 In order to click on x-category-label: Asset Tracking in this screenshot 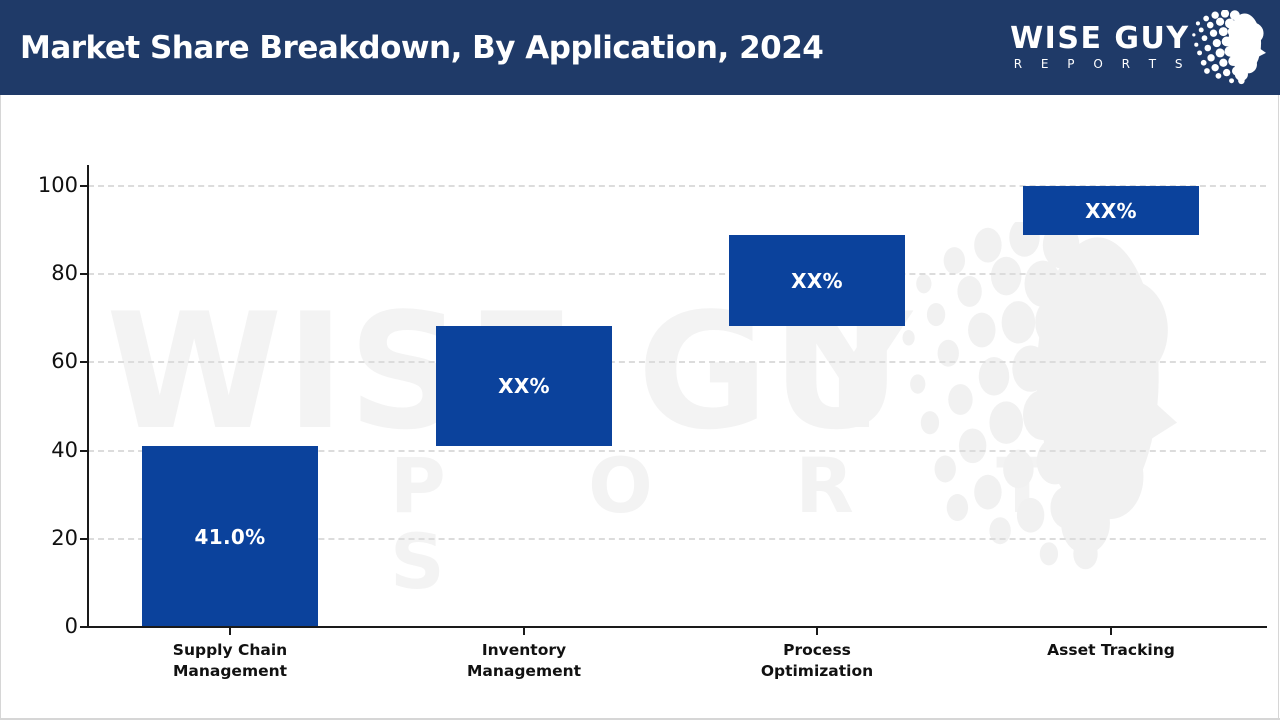, I will do `click(1111, 650)`.